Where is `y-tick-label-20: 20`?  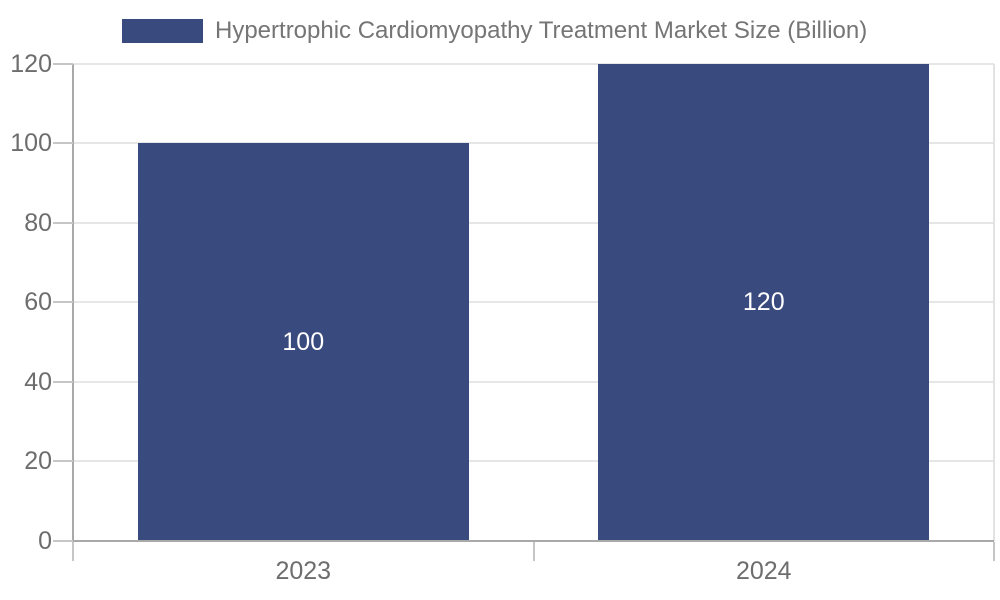
y-tick-label-20: 20 is located at coordinates (38, 461).